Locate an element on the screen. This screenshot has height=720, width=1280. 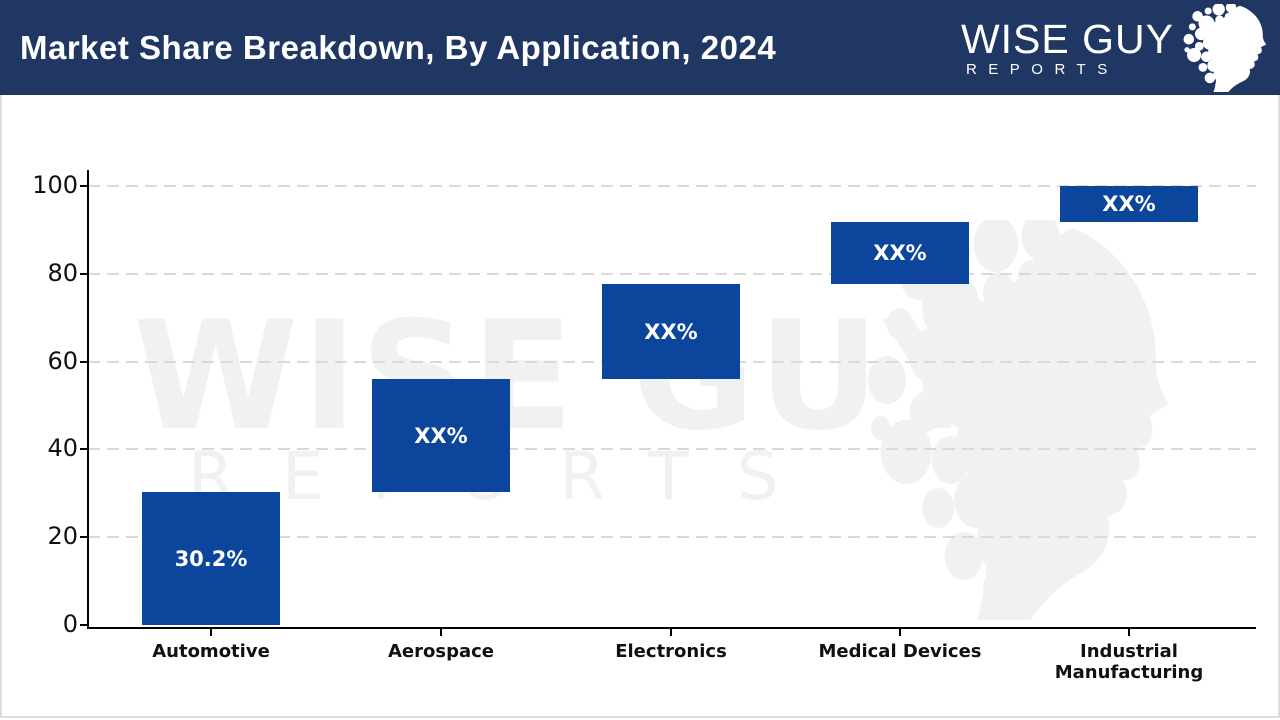
brand-name: WISE GUY is located at coordinates (1067, 38).